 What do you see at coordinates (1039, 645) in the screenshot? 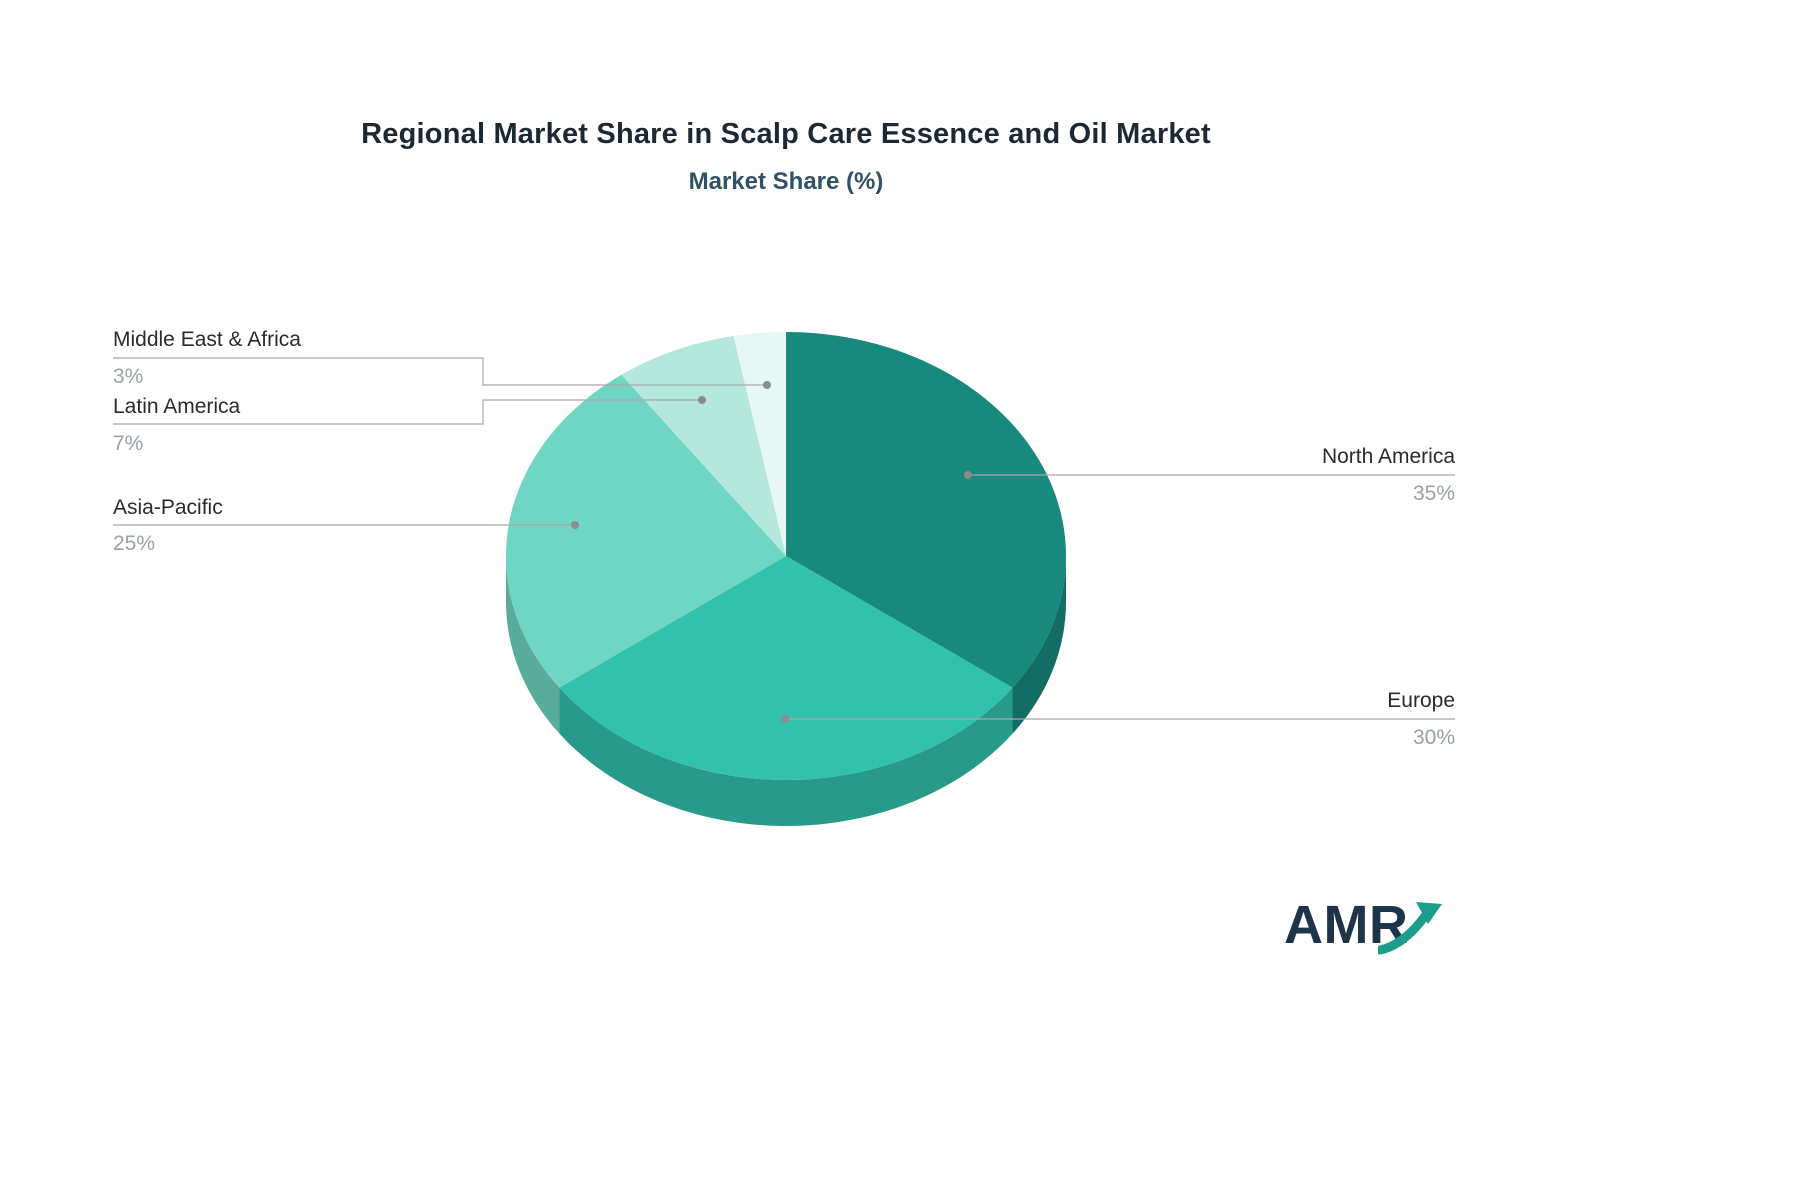
I see `pie-rim-north-america` at bounding box center [1039, 645].